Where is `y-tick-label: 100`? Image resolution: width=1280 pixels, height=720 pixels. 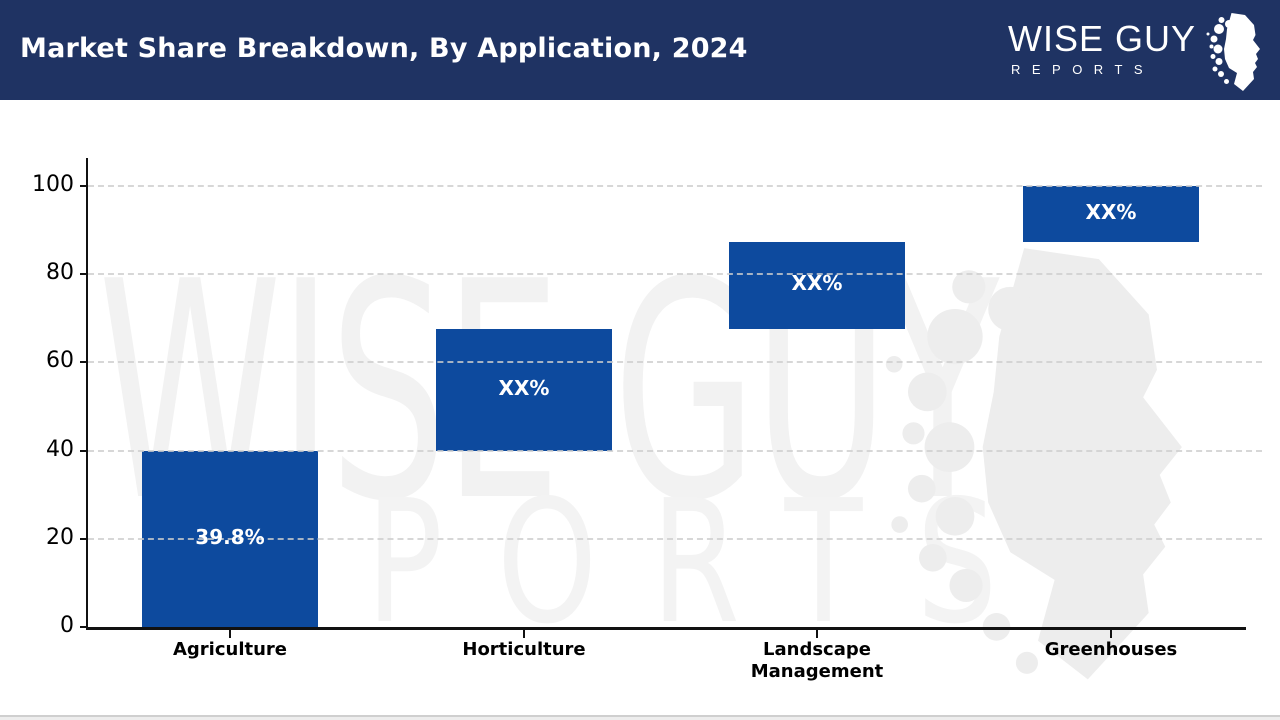 y-tick-label: 100 is located at coordinates (53, 184).